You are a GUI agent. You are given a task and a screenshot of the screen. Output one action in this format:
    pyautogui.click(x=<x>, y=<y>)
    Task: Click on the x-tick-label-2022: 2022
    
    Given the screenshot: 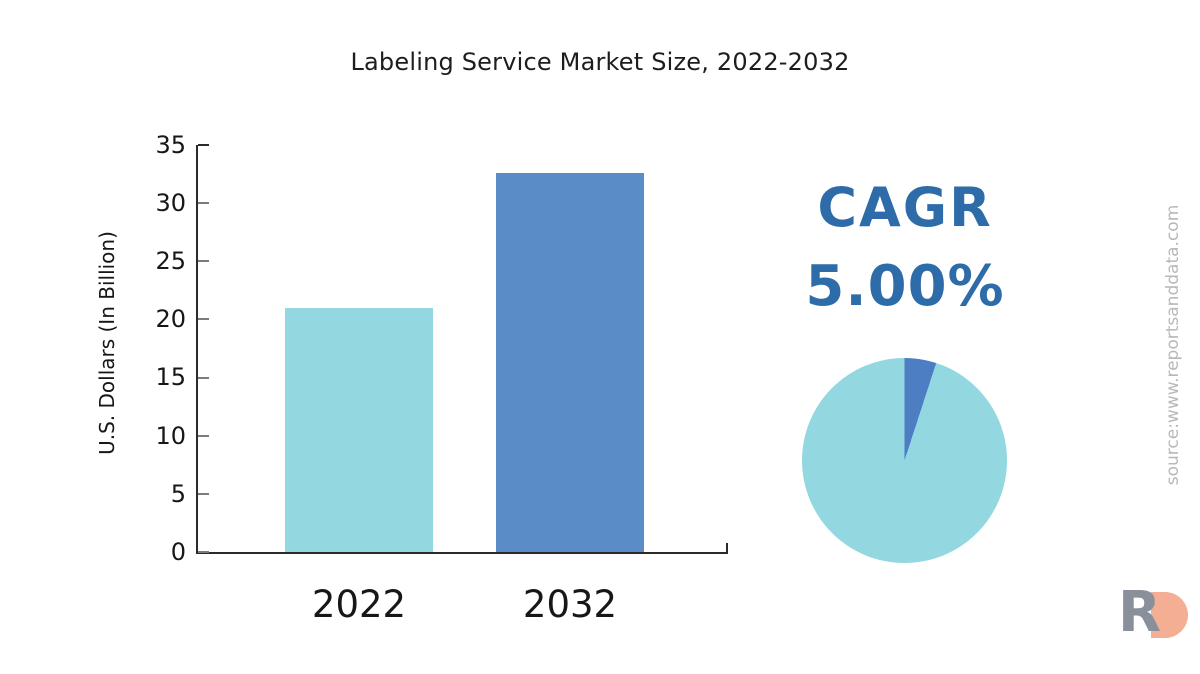 What is the action you would take?
    pyautogui.click(x=359, y=604)
    